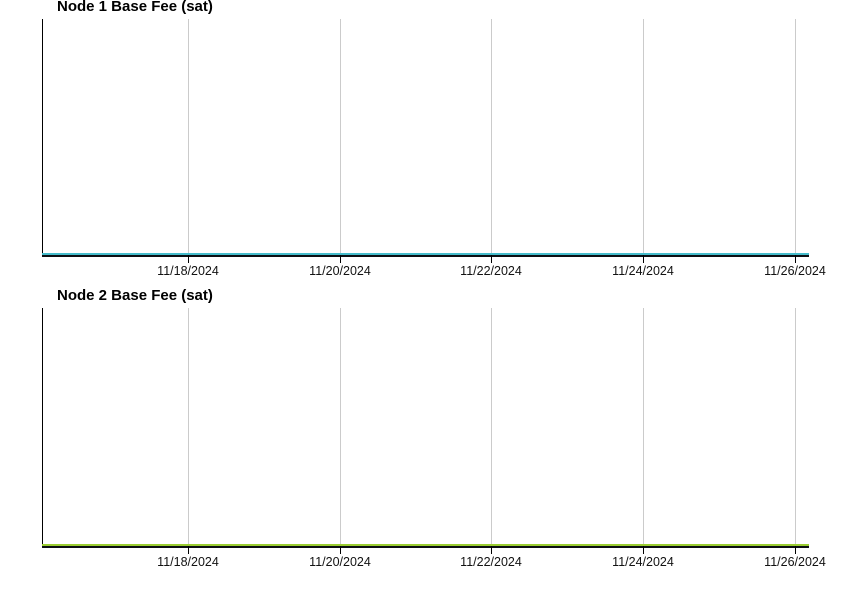 The height and width of the screenshot is (600, 860). Describe the element at coordinates (135, 295) in the screenshot. I see `chart-title: Node 2 Base Fee (sat)` at that location.